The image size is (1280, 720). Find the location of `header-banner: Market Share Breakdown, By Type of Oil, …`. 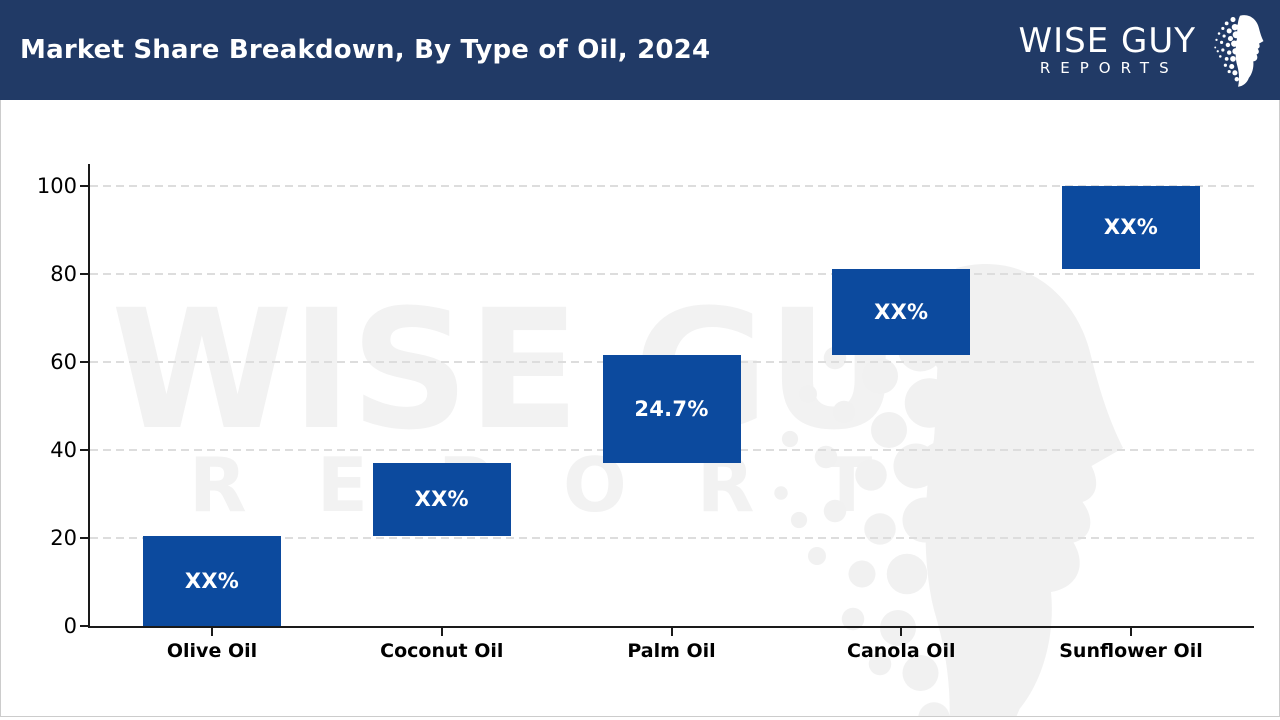

header-banner: Market Share Breakdown, By Type of Oil, … is located at coordinates (640, 50).